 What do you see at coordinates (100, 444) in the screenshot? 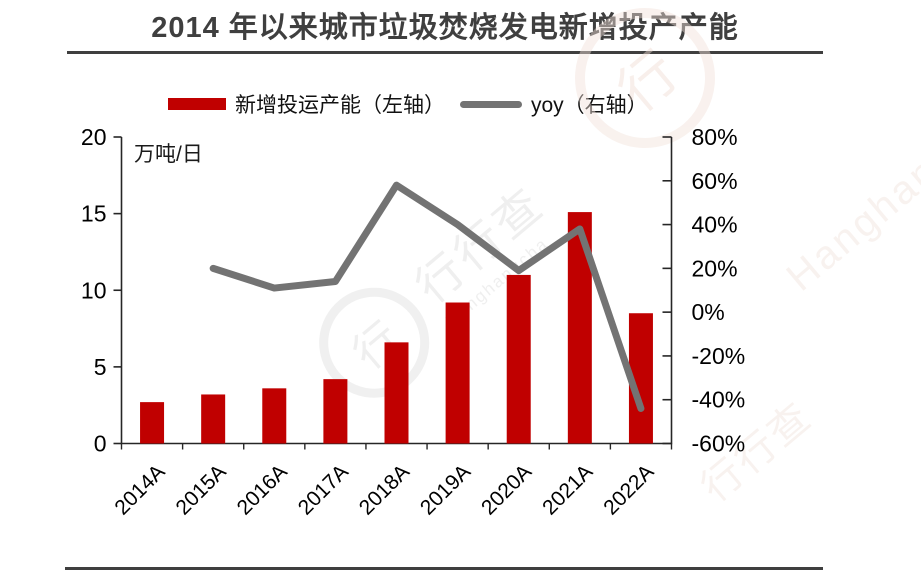
I see `left-axis-tick-label: 0` at bounding box center [100, 444].